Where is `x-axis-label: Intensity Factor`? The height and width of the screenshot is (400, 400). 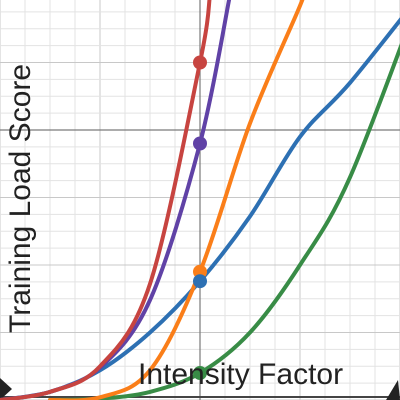 x-axis-label: Intensity Factor is located at coordinates (240, 374).